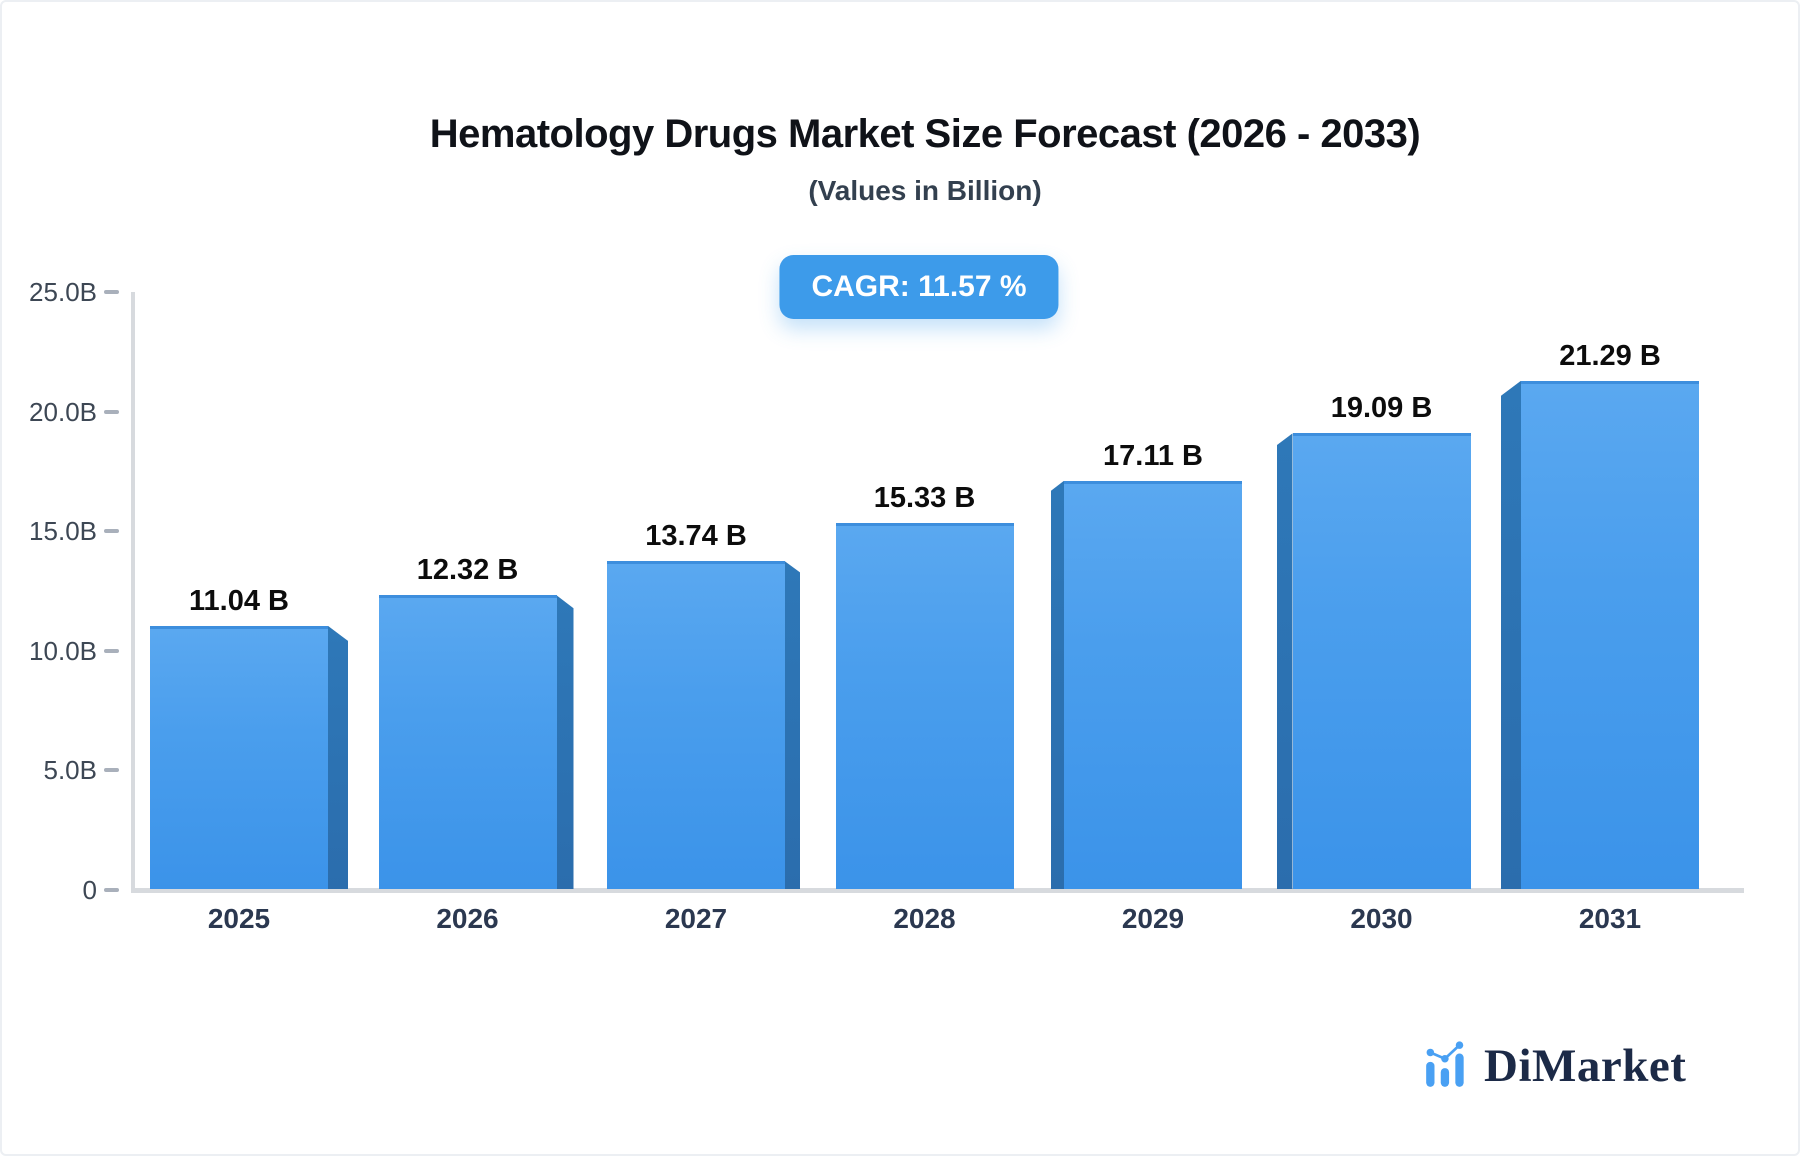 The height and width of the screenshot is (1156, 1800). I want to click on brand-logo-text: DiMarket, so click(1585, 1066).